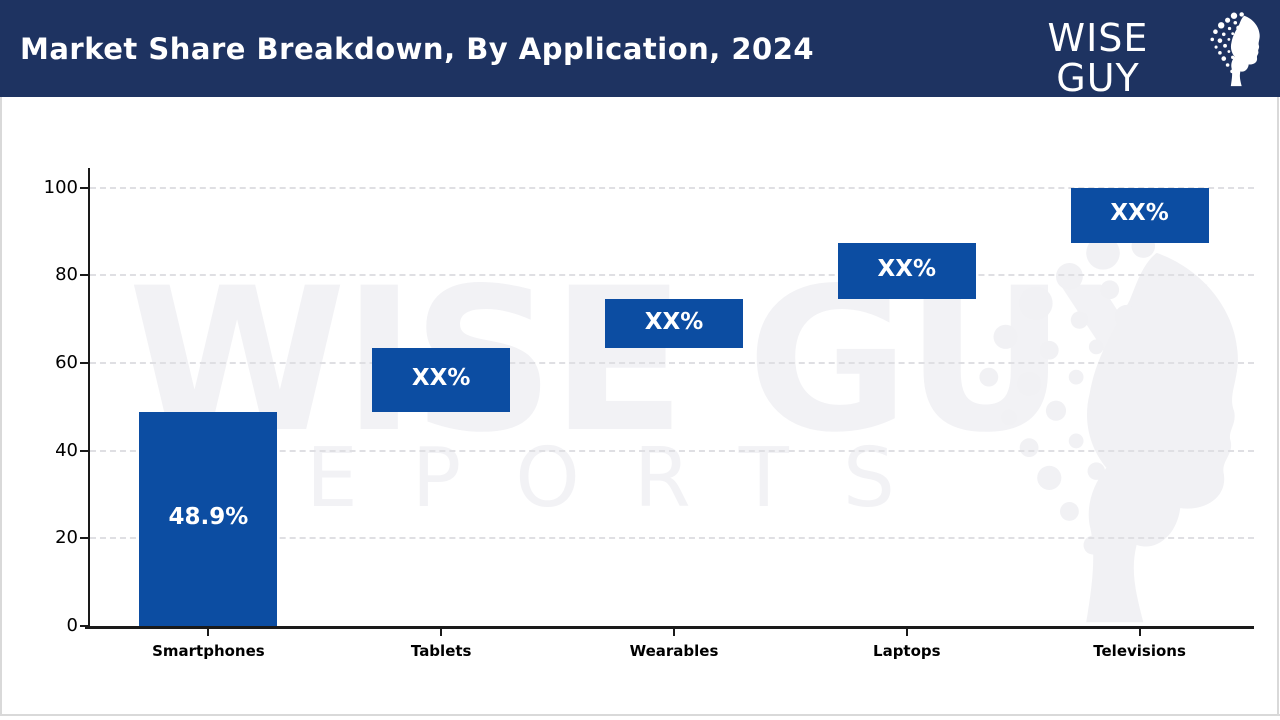 The width and height of the screenshot is (1280, 720). Describe the element at coordinates (907, 651) in the screenshot. I see `category-label-laptops: Laptops` at that location.